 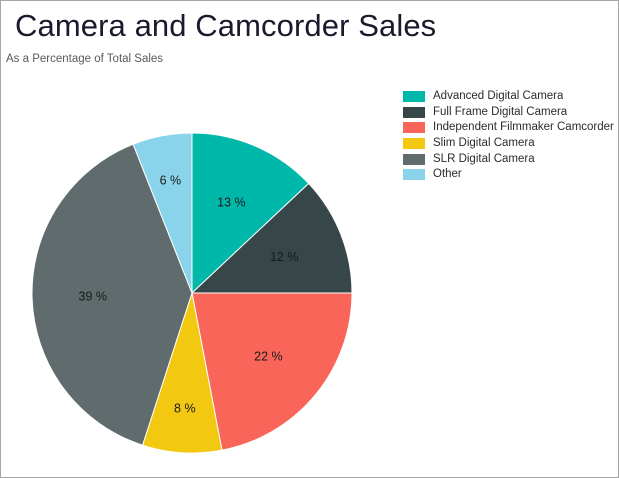 What do you see at coordinates (447, 174) in the screenshot?
I see `legend-item-label: Other` at bounding box center [447, 174].